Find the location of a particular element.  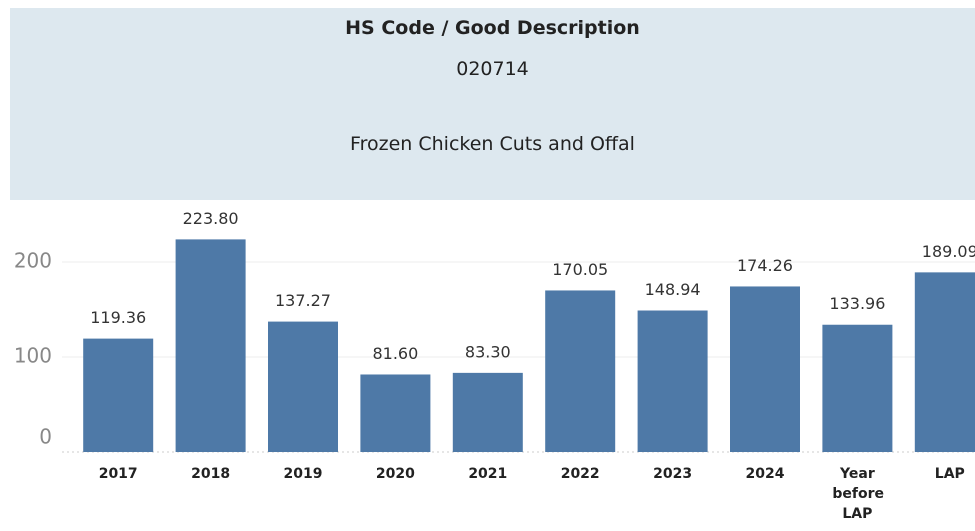

y-tick-label: 100 is located at coordinates (33, 356).